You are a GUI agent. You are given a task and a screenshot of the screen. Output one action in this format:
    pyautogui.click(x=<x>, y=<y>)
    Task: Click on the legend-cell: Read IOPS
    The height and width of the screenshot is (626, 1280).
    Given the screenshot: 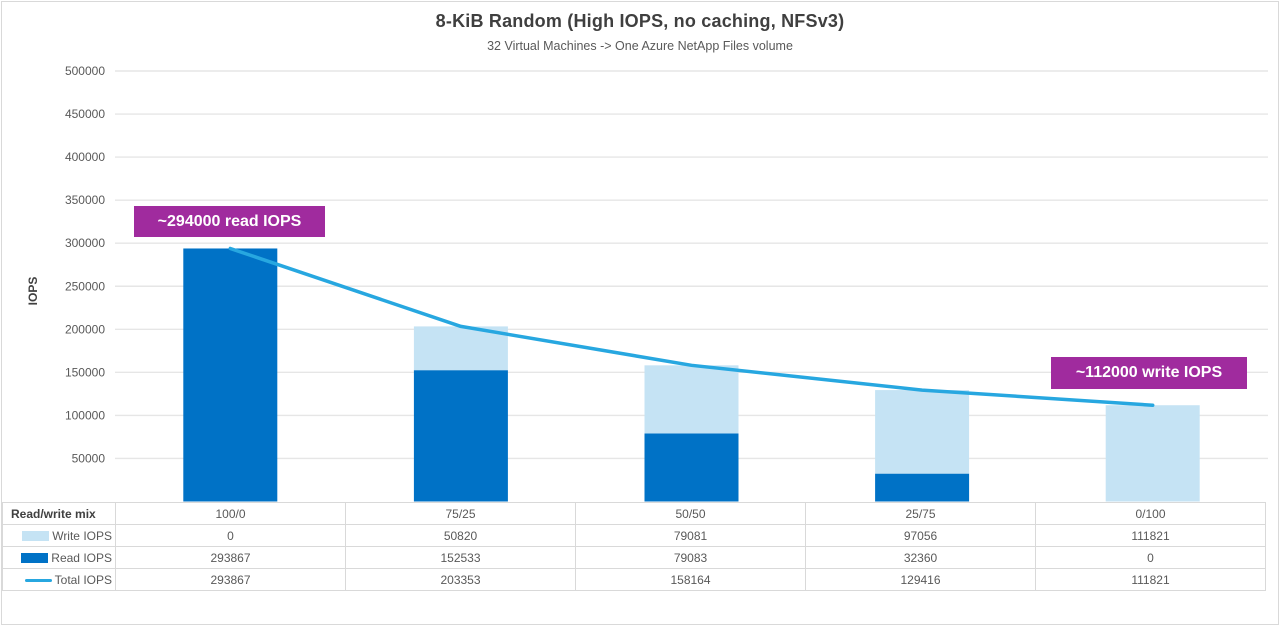 What is the action you would take?
    pyautogui.click(x=59, y=557)
    